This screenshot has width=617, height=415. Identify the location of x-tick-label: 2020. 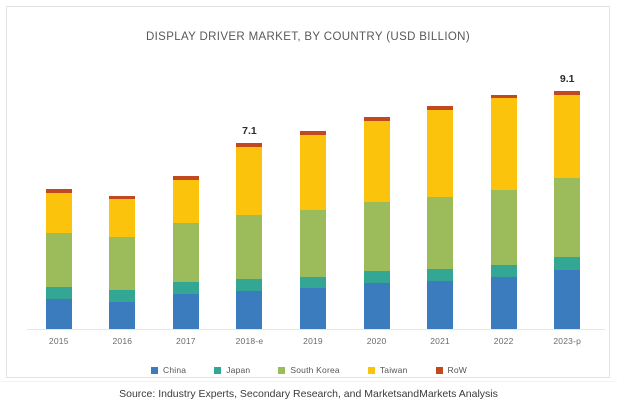
(376, 341).